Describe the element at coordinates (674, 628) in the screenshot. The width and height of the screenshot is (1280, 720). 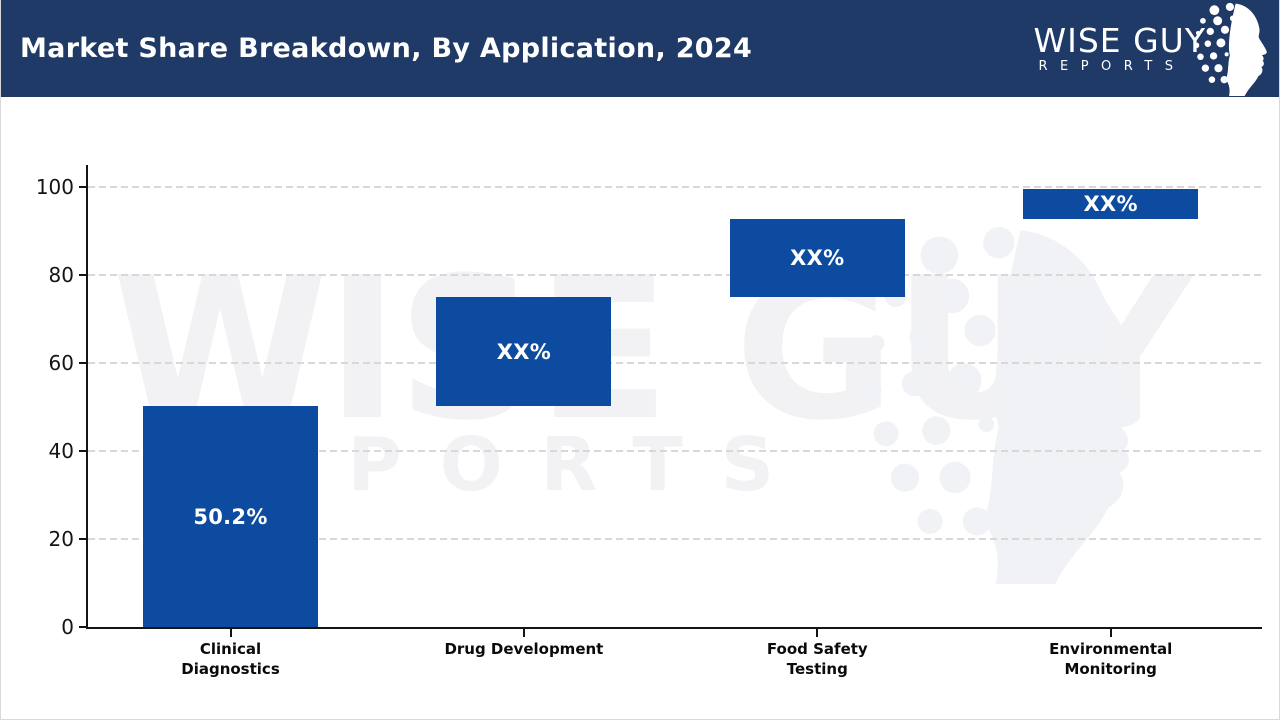
I see `x-axis-spine` at that location.